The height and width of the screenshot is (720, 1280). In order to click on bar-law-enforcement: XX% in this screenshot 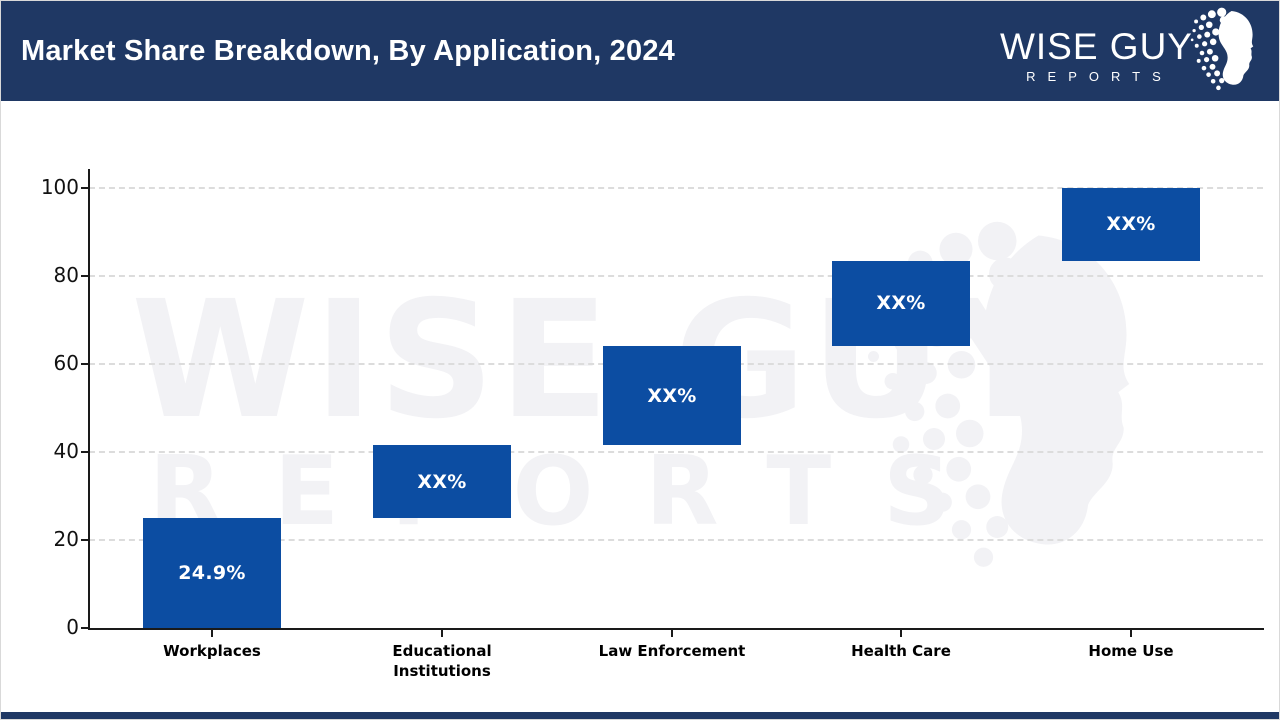, I will do `click(672, 396)`.